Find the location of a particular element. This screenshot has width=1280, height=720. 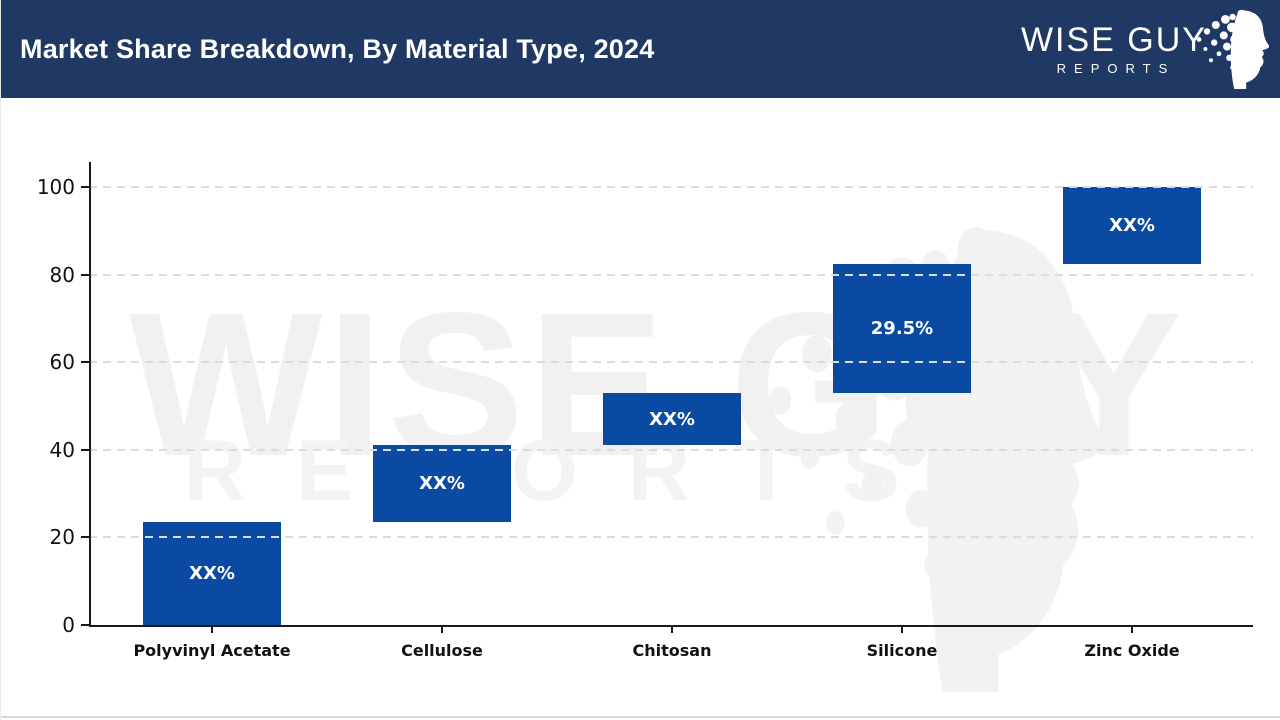

dotted-head-icon is located at coordinates (1233, 49).